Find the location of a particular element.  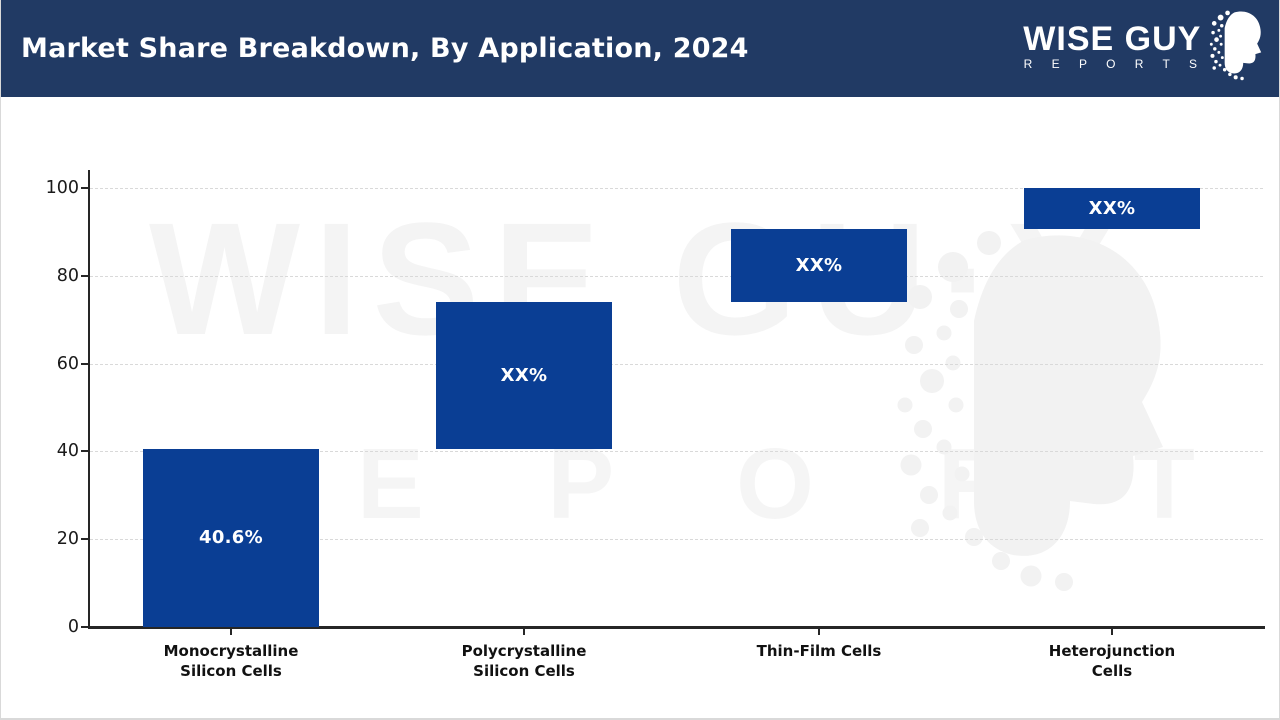

watermark-face-icon is located at coordinates (1030, 411).